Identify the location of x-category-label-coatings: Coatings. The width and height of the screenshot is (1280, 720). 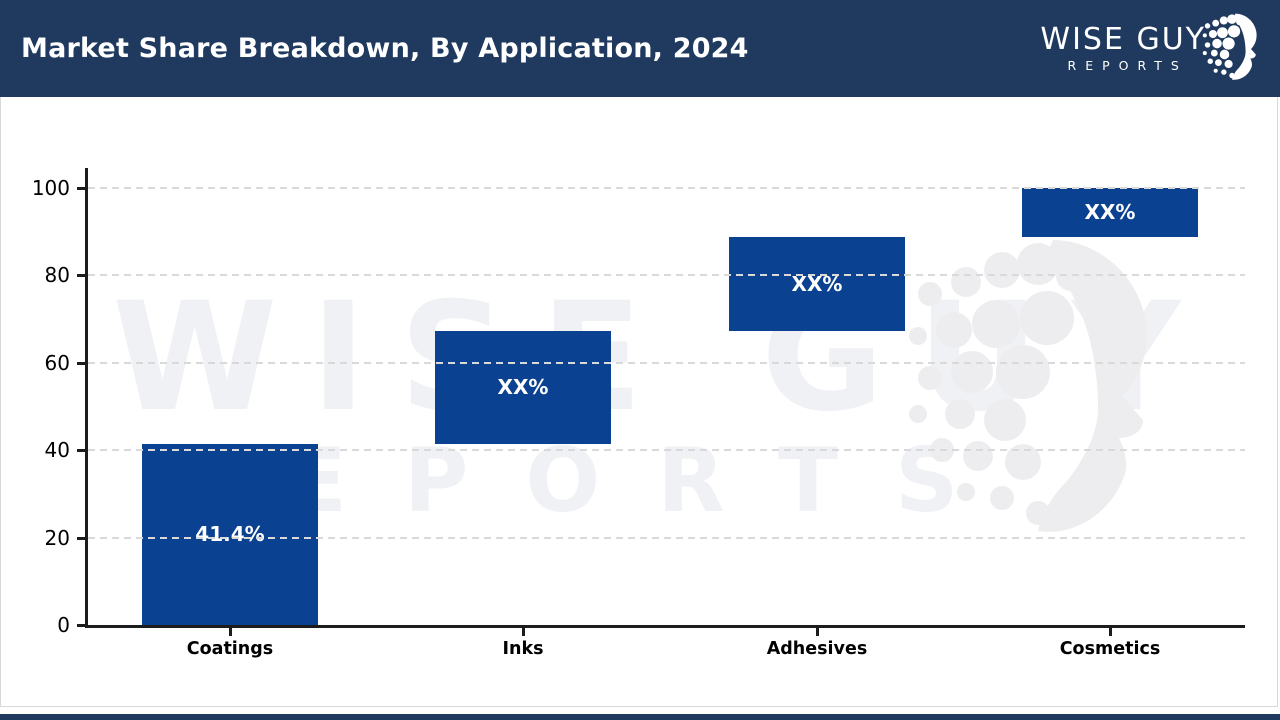
(230, 649).